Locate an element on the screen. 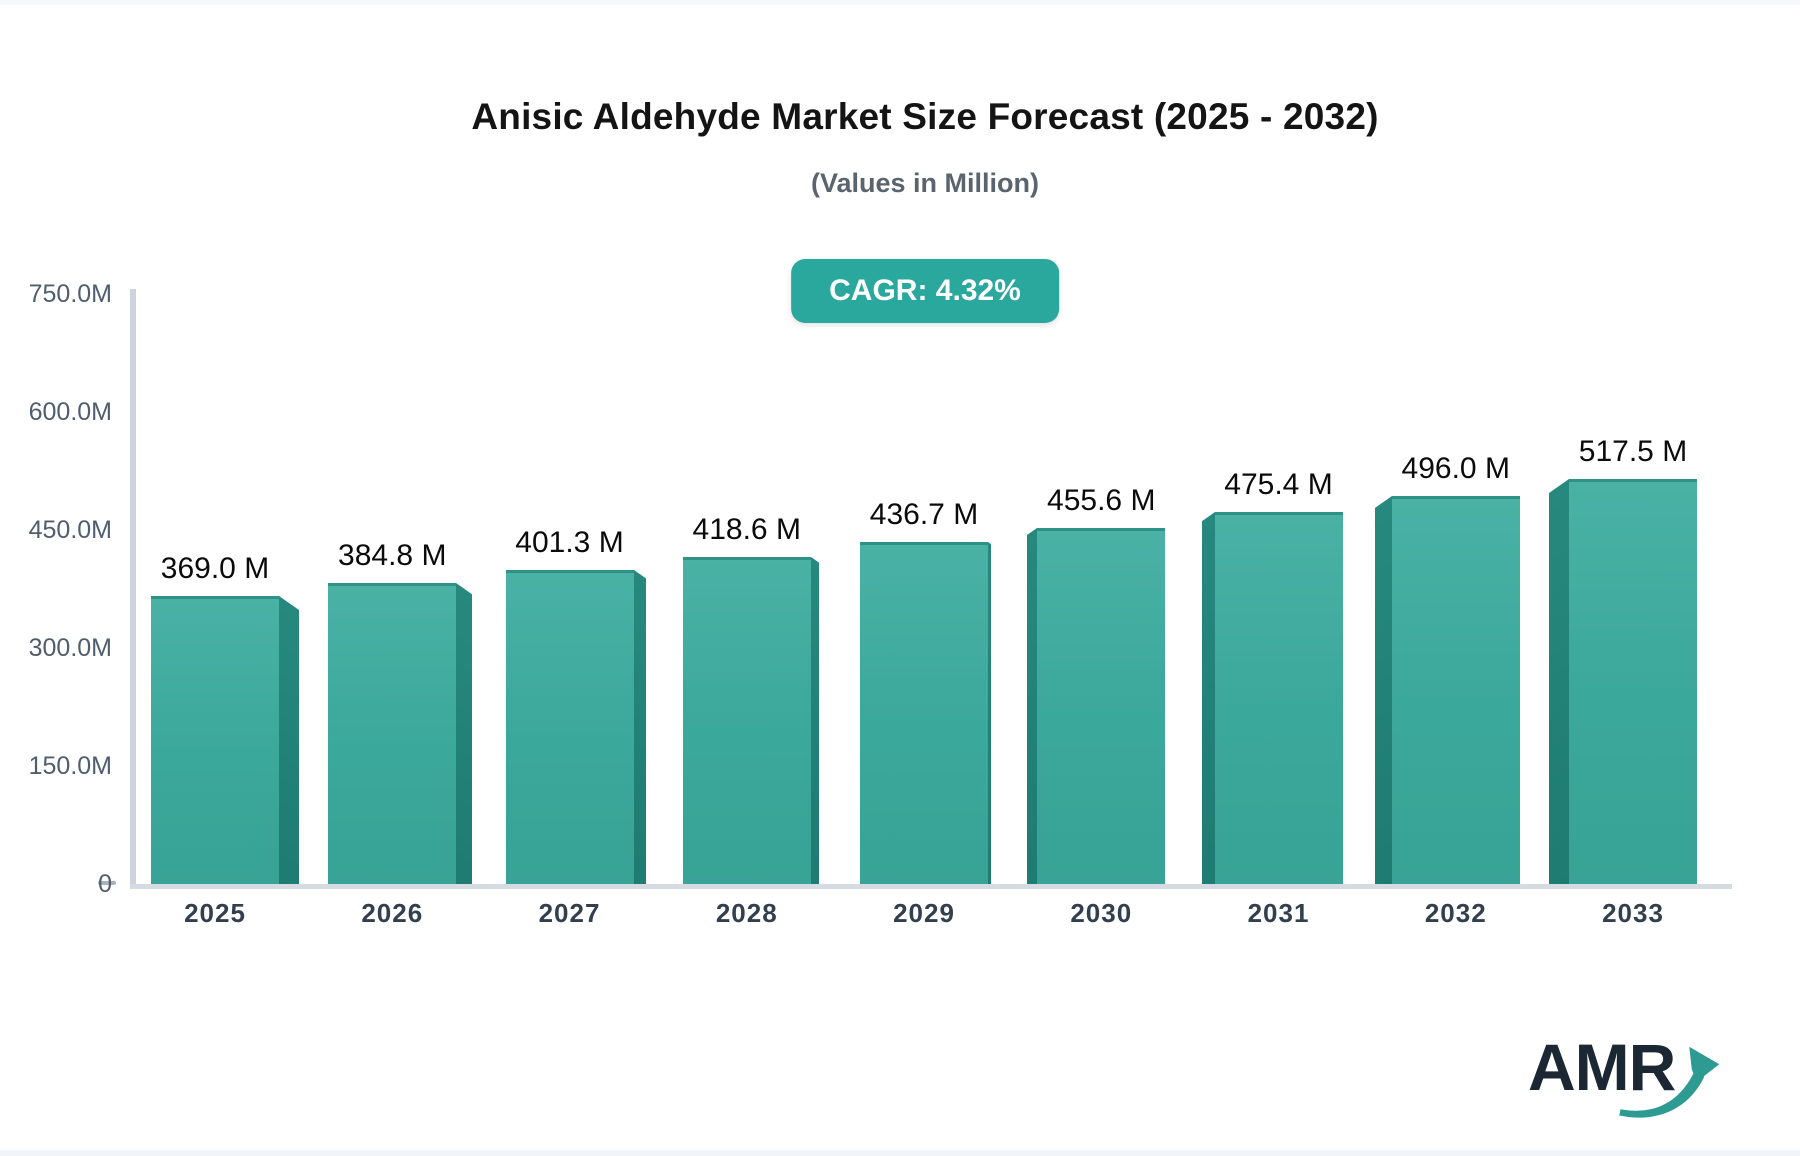 This screenshot has width=1800, height=1156. bar-2030 is located at coordinates (1096, 707).